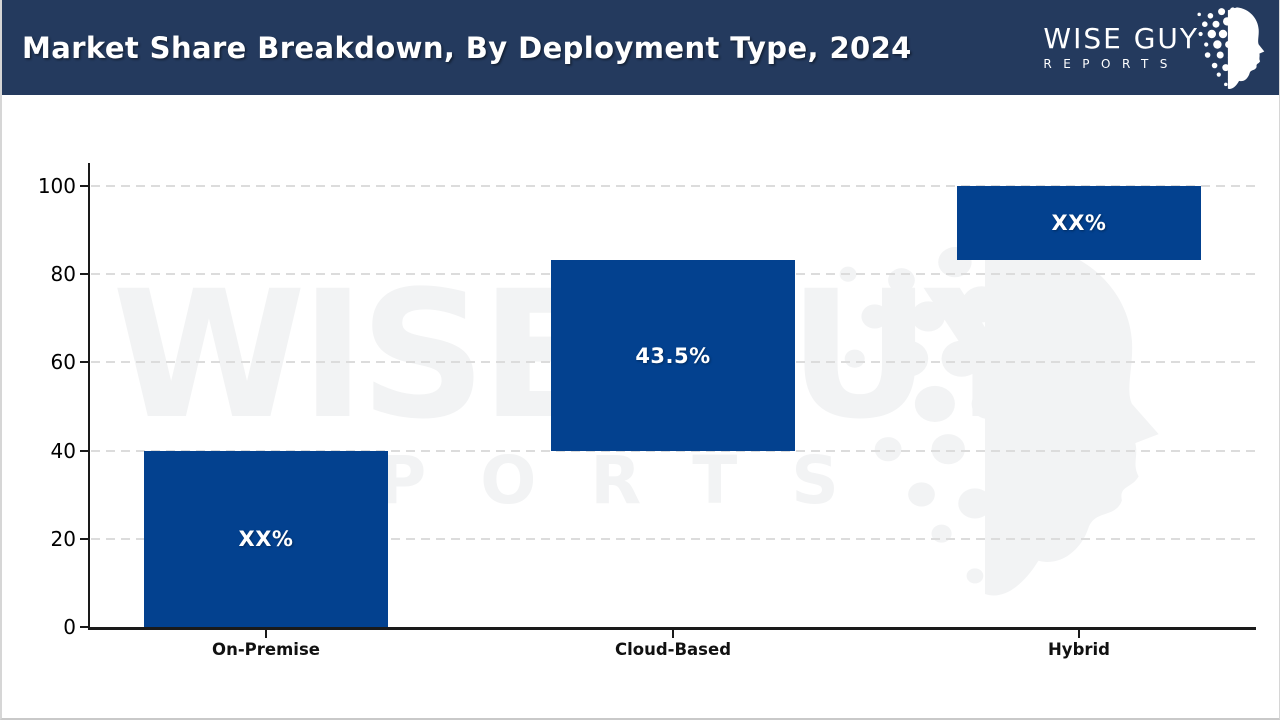 The image size is (1280, 720). Describe the element at coordinates (56, 186) in the screenshot. I see `y-tick-label: 100` at that location.